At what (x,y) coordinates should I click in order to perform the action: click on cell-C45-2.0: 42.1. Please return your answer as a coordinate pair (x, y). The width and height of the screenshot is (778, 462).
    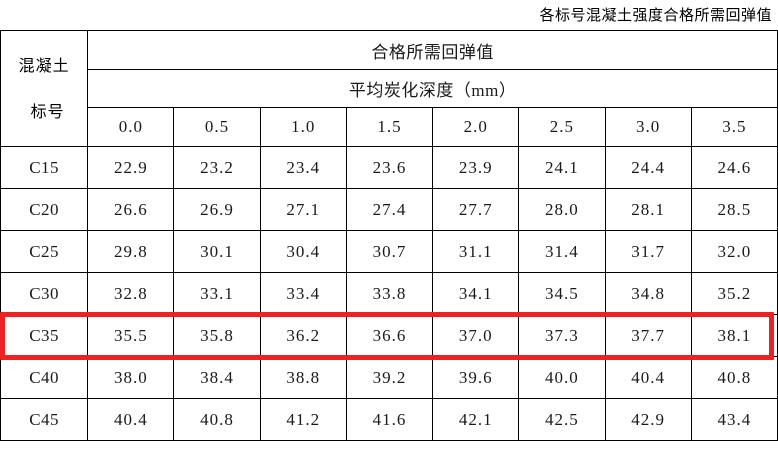
    Looking at the image, I should click on (476, 419).